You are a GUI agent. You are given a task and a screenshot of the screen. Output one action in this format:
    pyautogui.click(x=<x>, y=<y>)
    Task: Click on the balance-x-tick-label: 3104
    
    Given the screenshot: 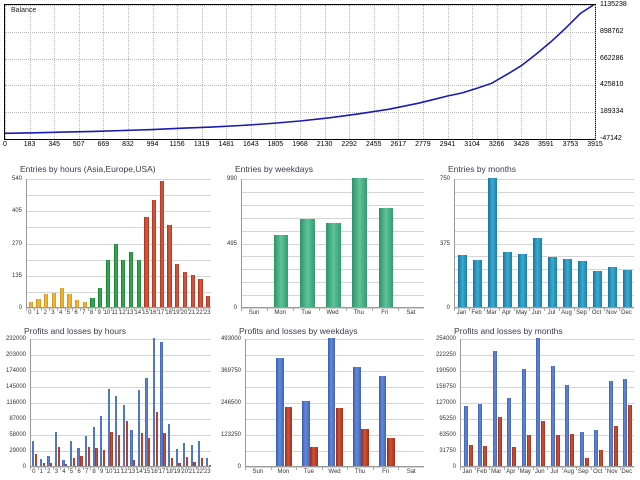 What is the action you would take?
    pyautogui.click(x=472, y=144)
    